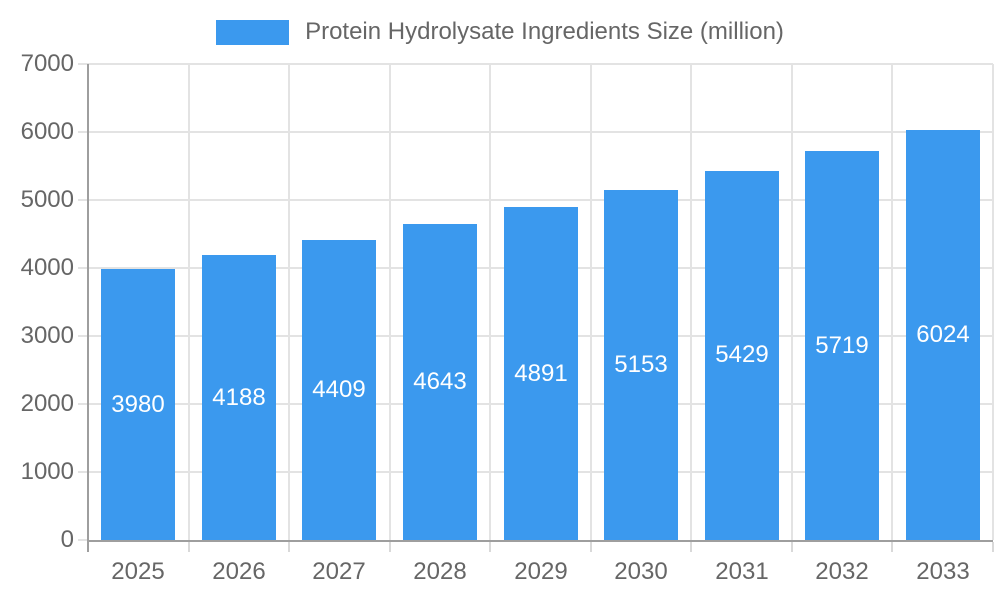 The height and width of the screenshot is (600, 1000). What do you see at coordinates (47, 403) in the screenshot?
I see `y-axis-label: 2000` at bounding box center [47, 403].